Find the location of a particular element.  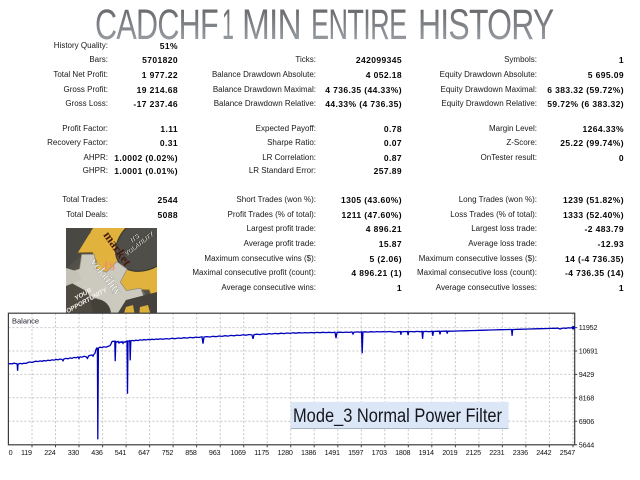

svg-text: 2547 is located at coordinates (567, 452).